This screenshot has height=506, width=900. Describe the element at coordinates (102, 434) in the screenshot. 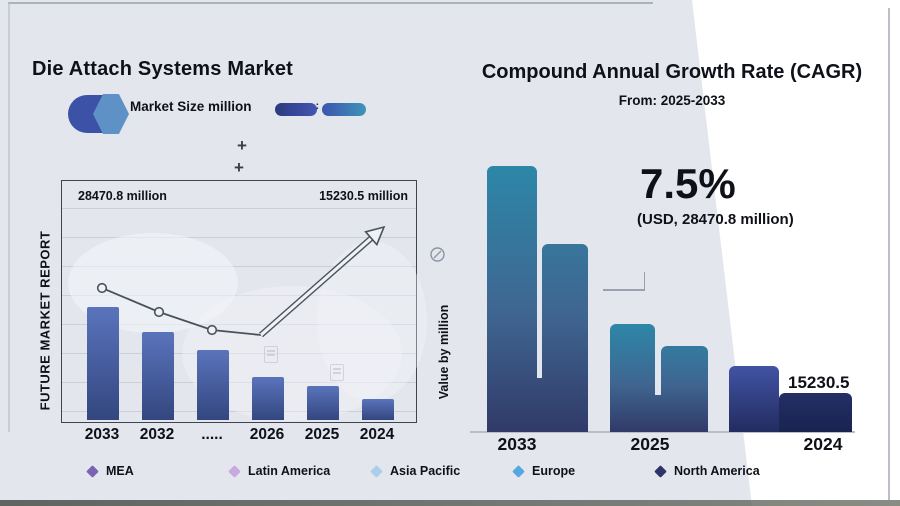

I see `left-x-label: 2033` at that location.